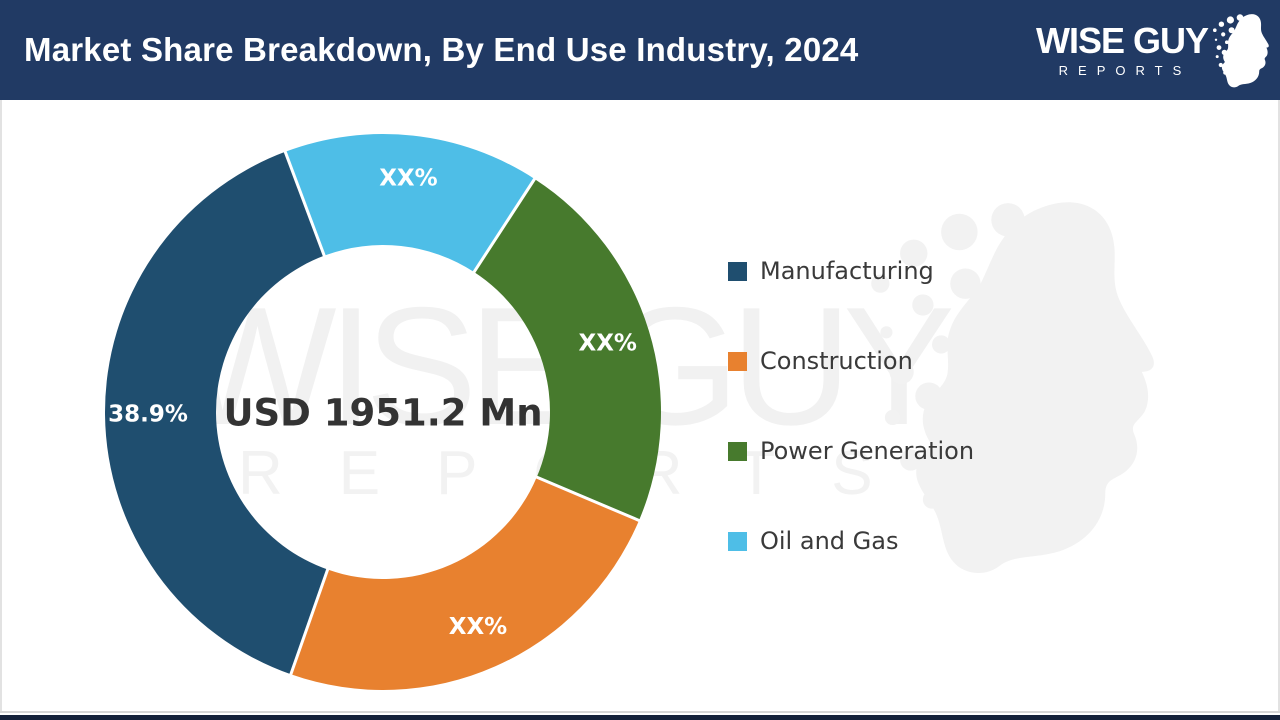 This screenshot has width=1280, height=720. Describe the element at coordinates (1125, 70) in the screenshot. I see `logo-subtitle: REPORTS` at that location.